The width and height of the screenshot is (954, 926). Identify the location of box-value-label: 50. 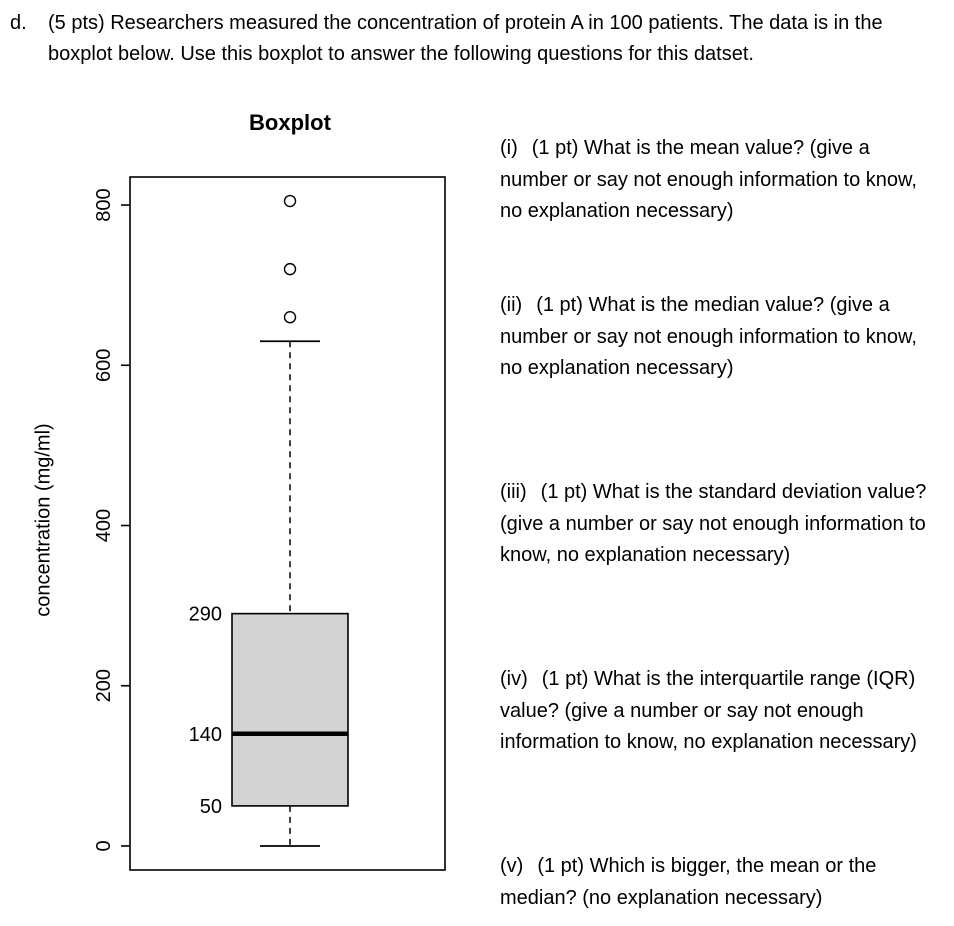
(211, 807).